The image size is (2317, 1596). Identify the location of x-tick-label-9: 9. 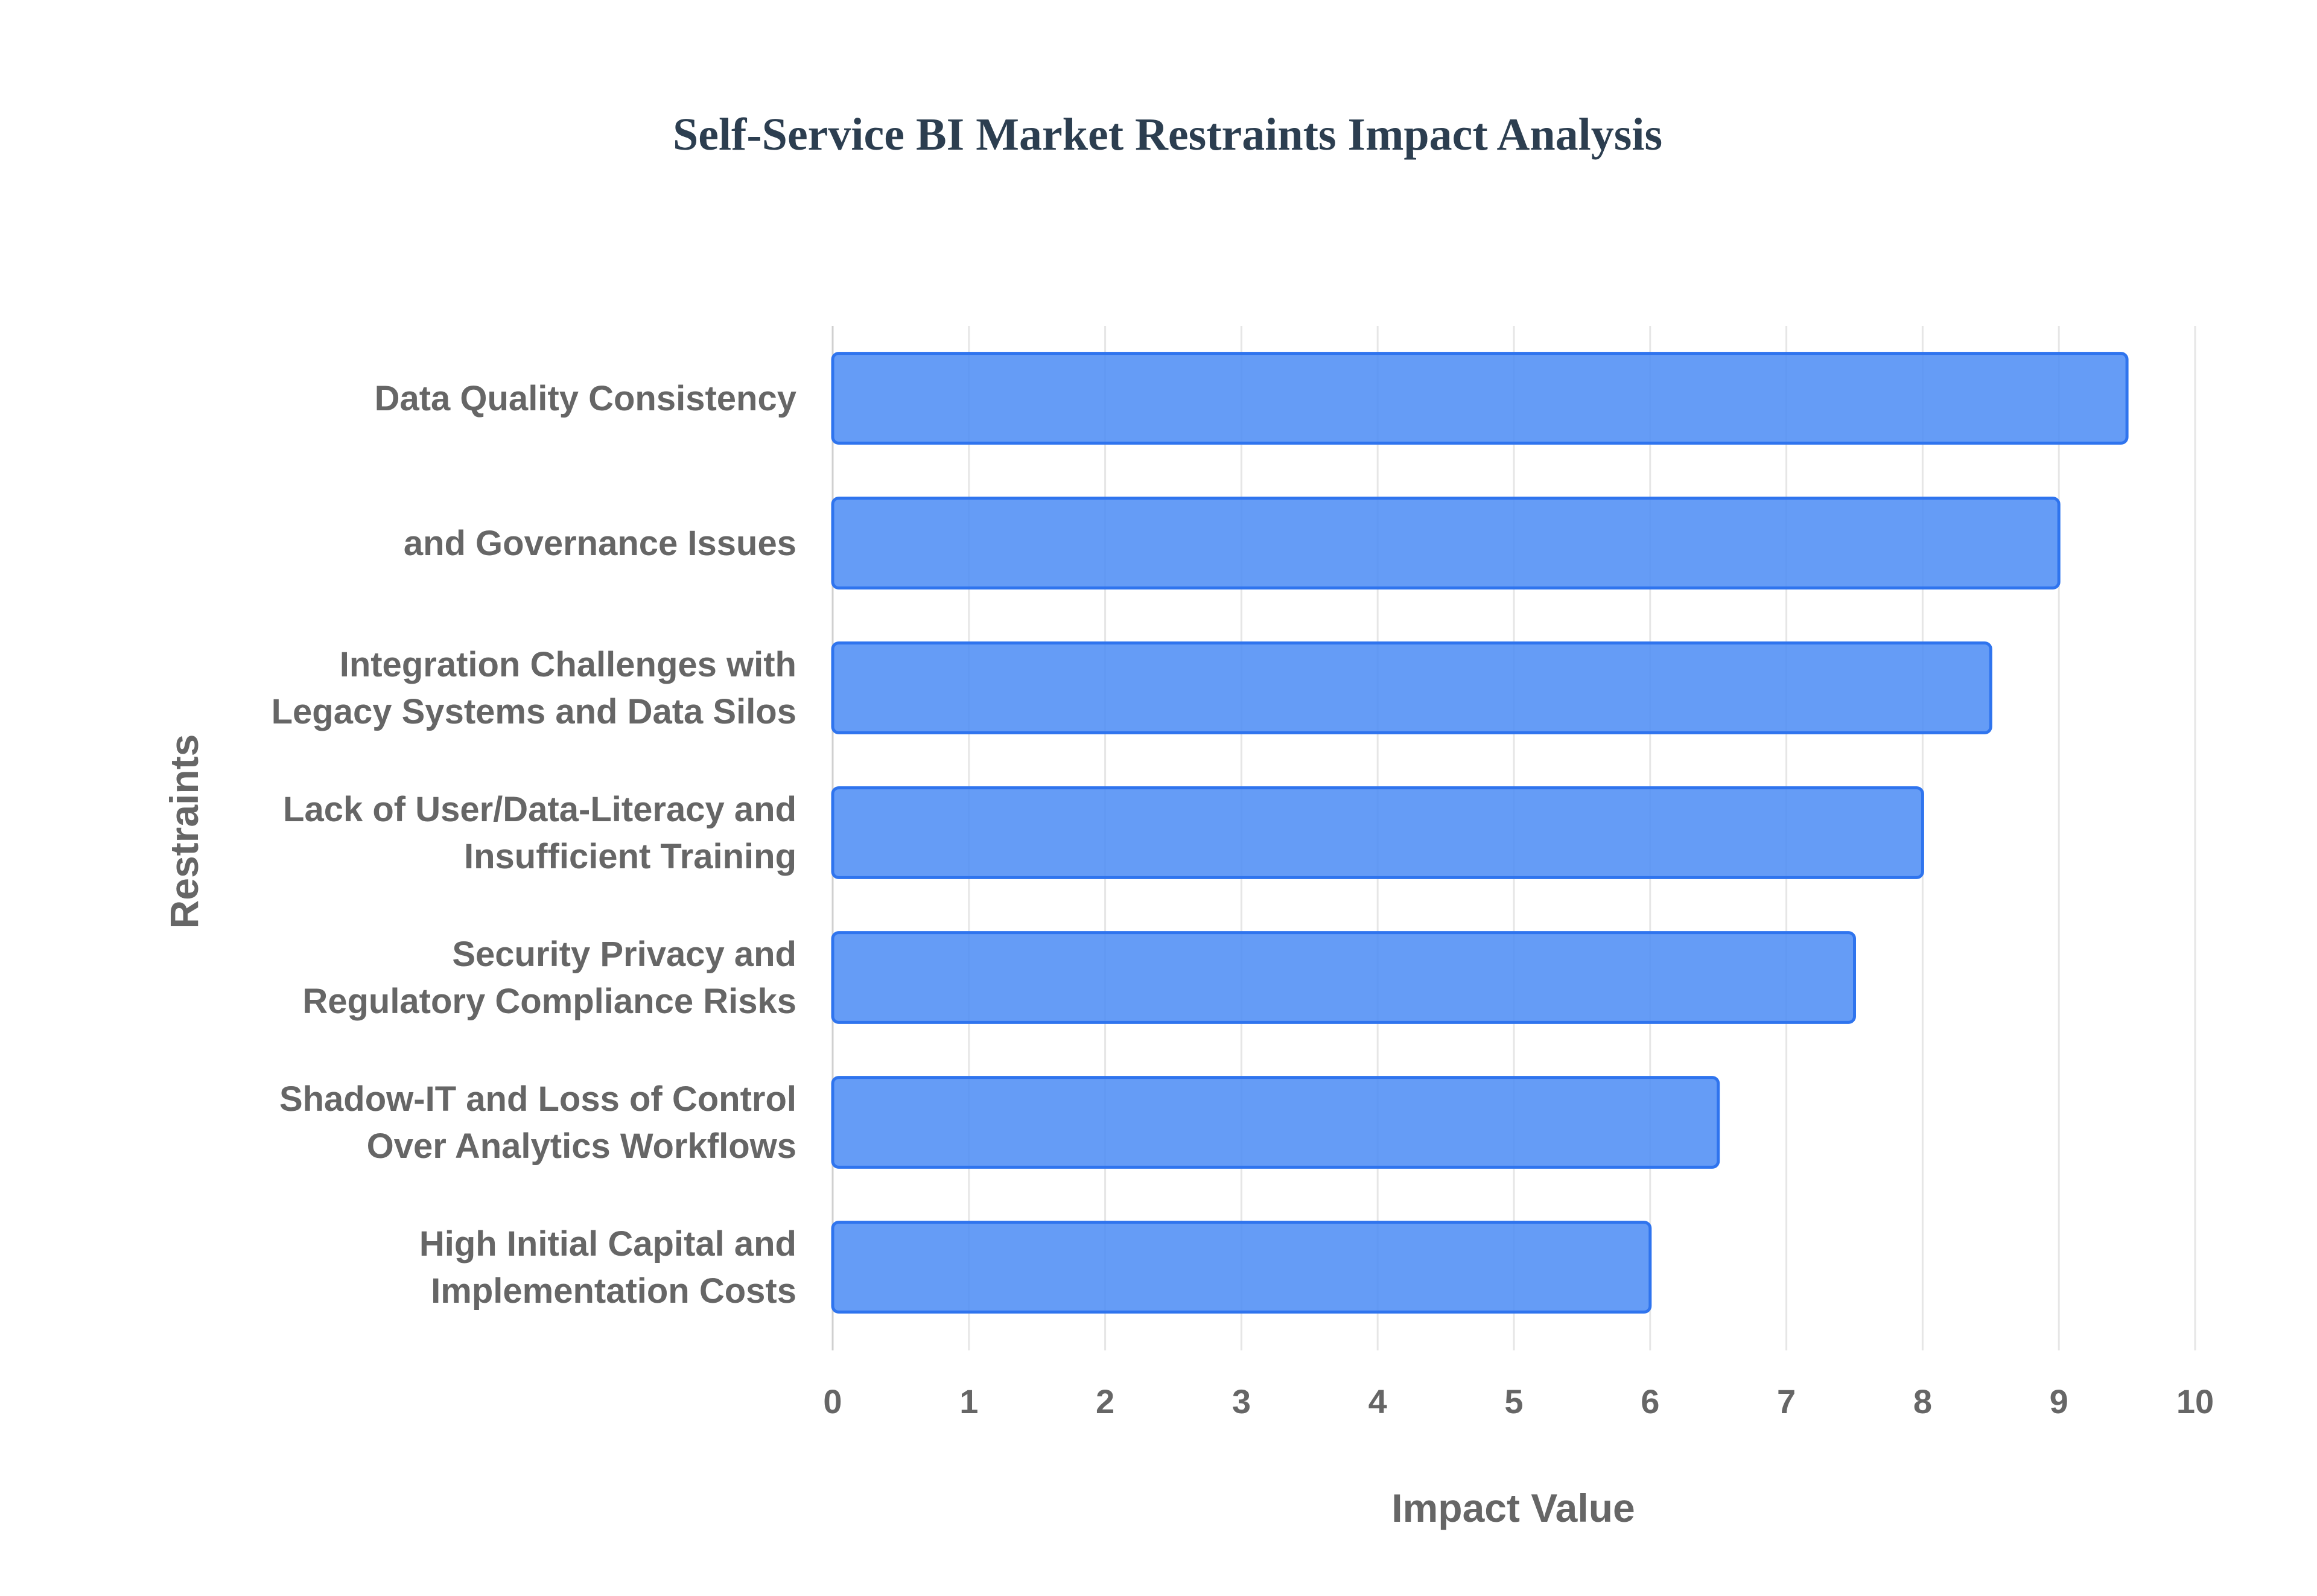
(2059, 1401).